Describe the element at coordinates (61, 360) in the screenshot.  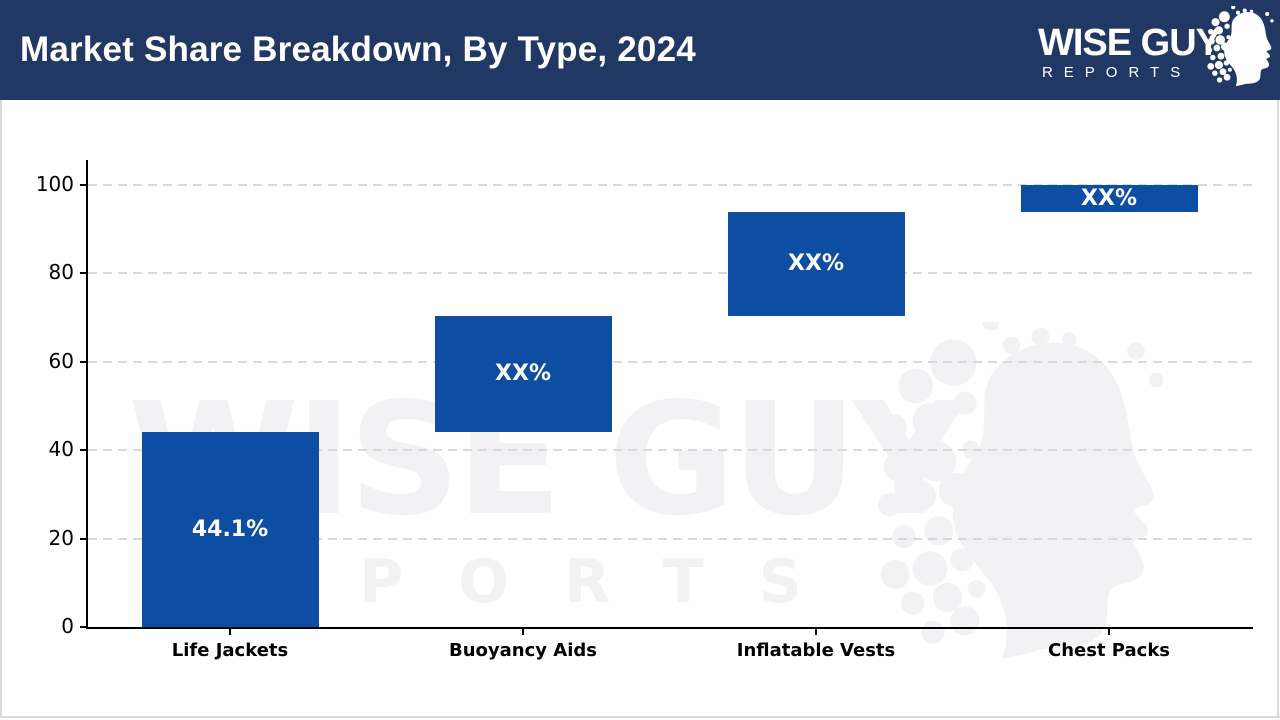
I see `y-axis-tick-label: 60` at that location.